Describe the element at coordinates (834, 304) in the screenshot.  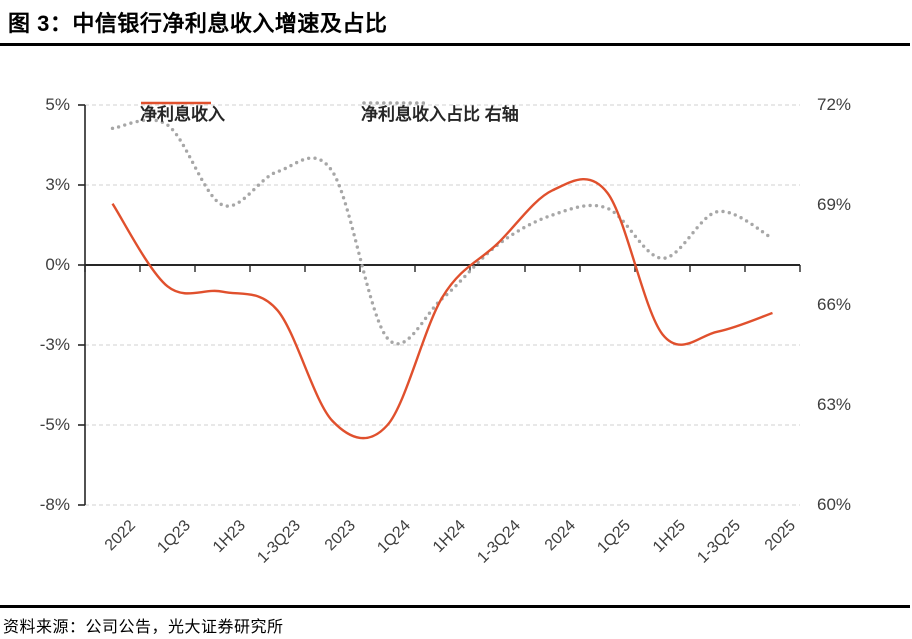
I see `right-axis-tick-label: 66%` at that location.